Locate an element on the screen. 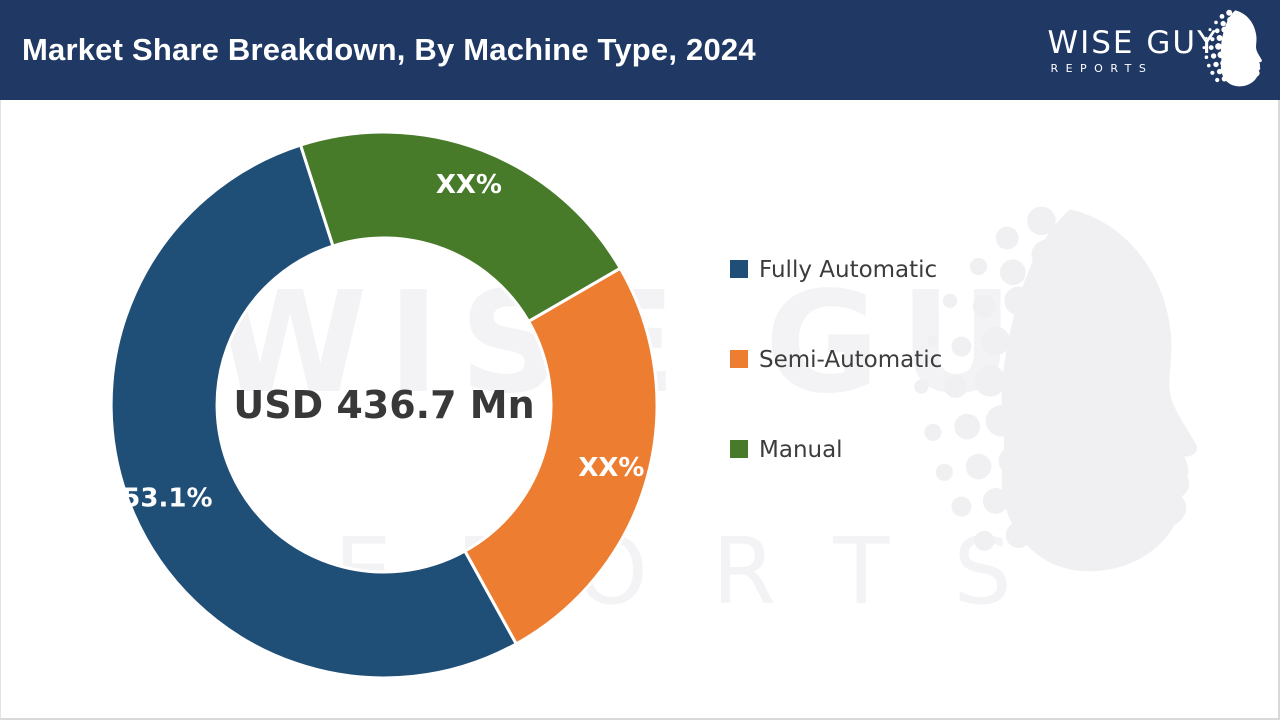 The height and width of the screenshot is (720, 1280). legend-swatch-manual is located at coordinates (739, 449).